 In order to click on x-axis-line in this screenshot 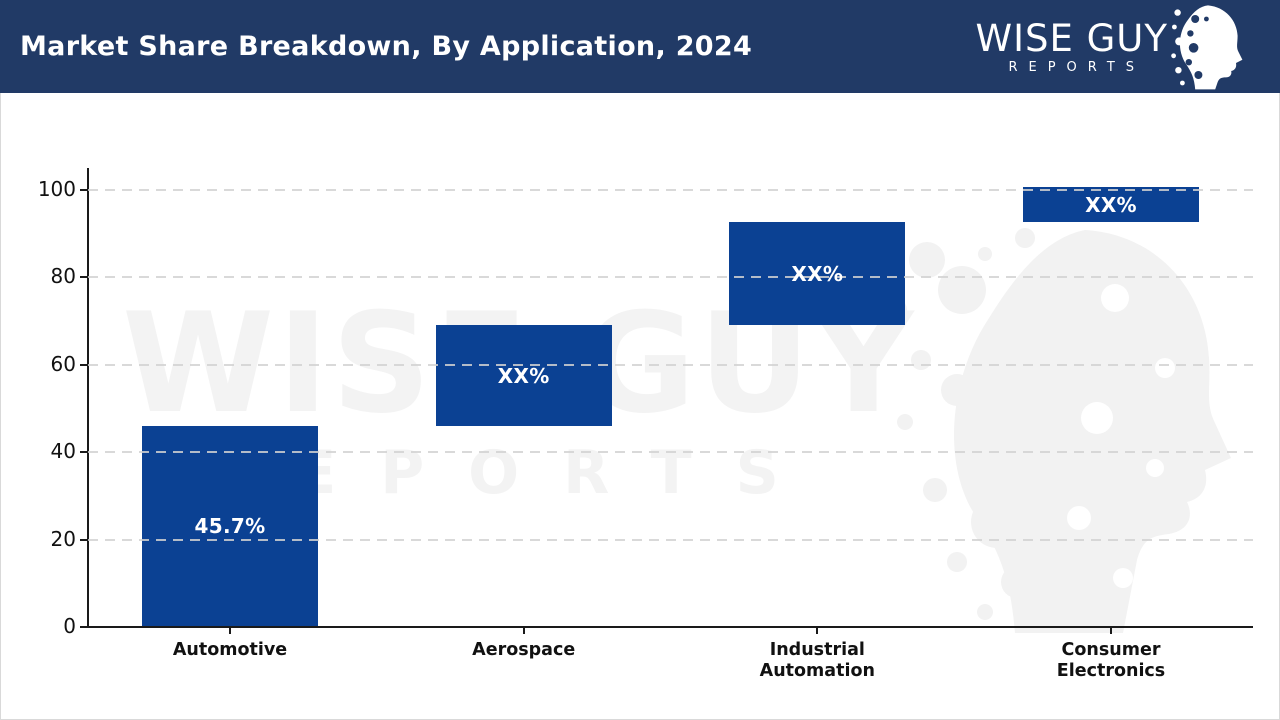, I will do `click(670, 627)`.